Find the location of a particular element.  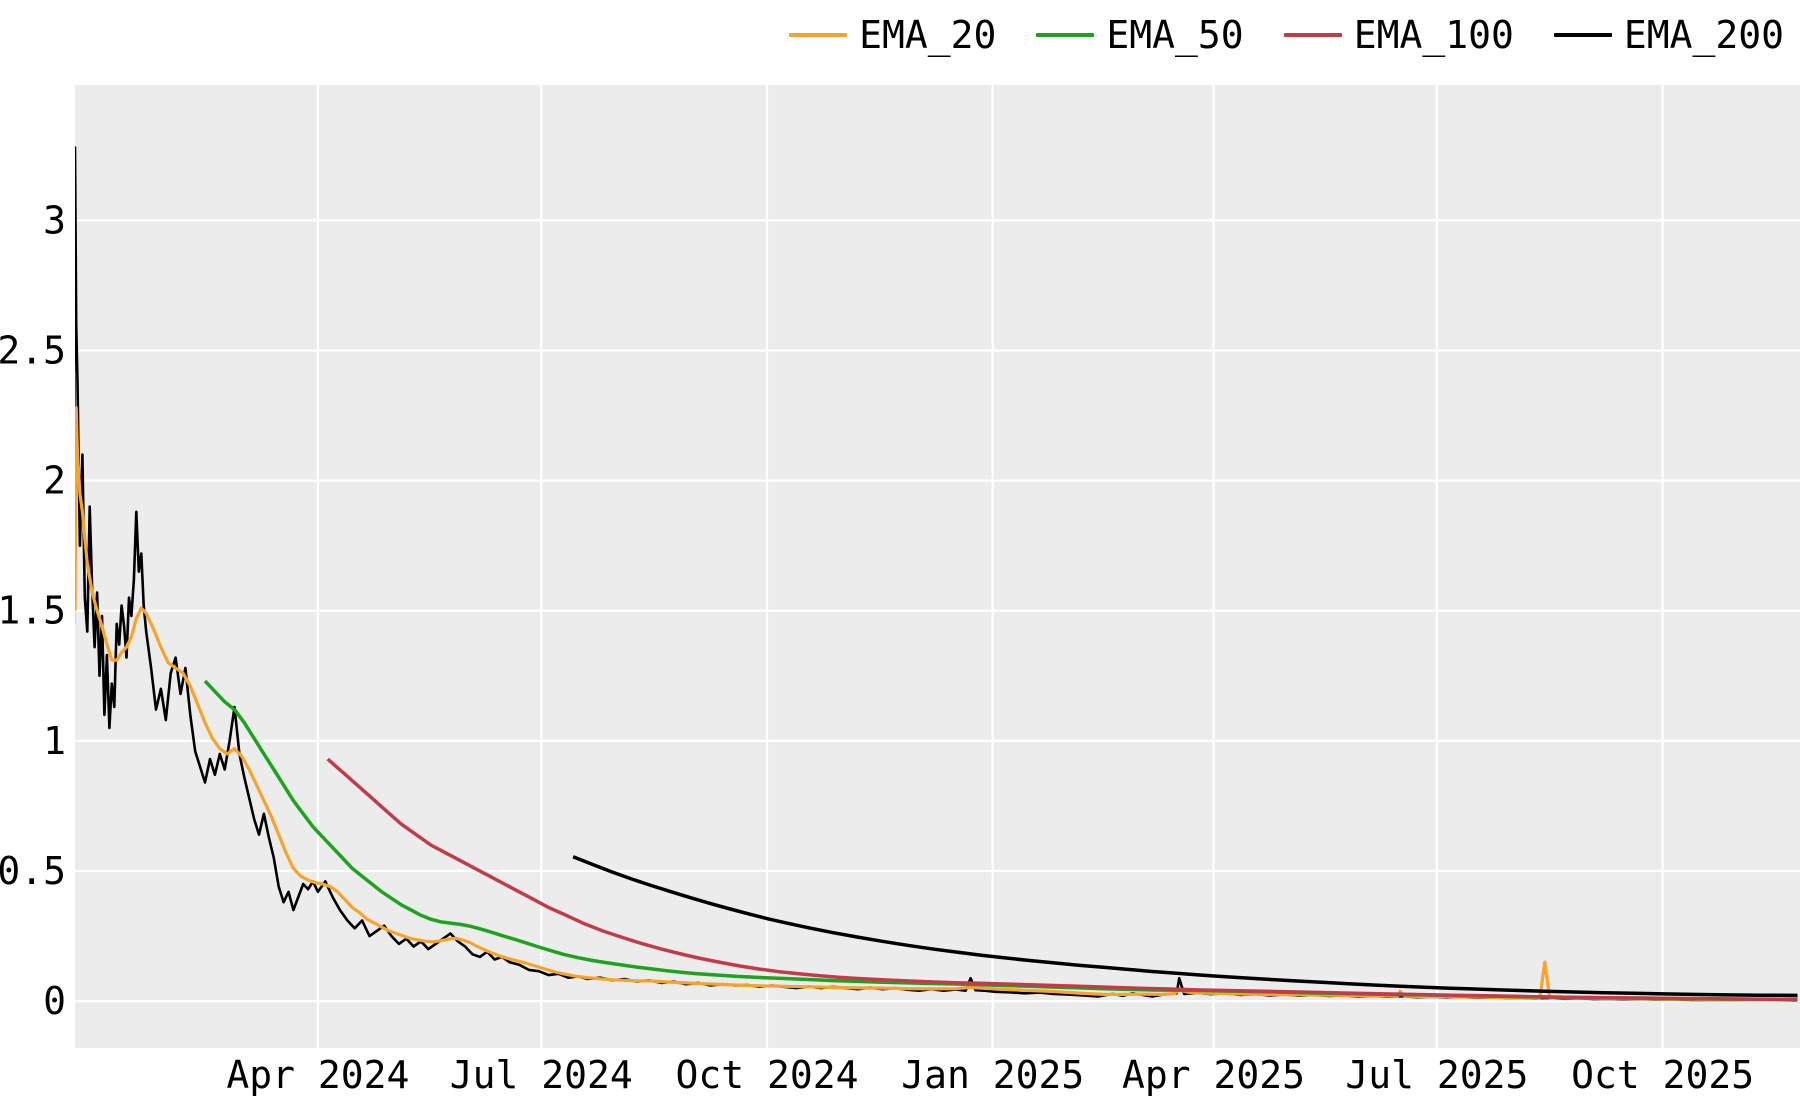

chart-legend: EMA_20 EMA_50 EMA_100 EMA_200 is located at coordinates (1286, 35).